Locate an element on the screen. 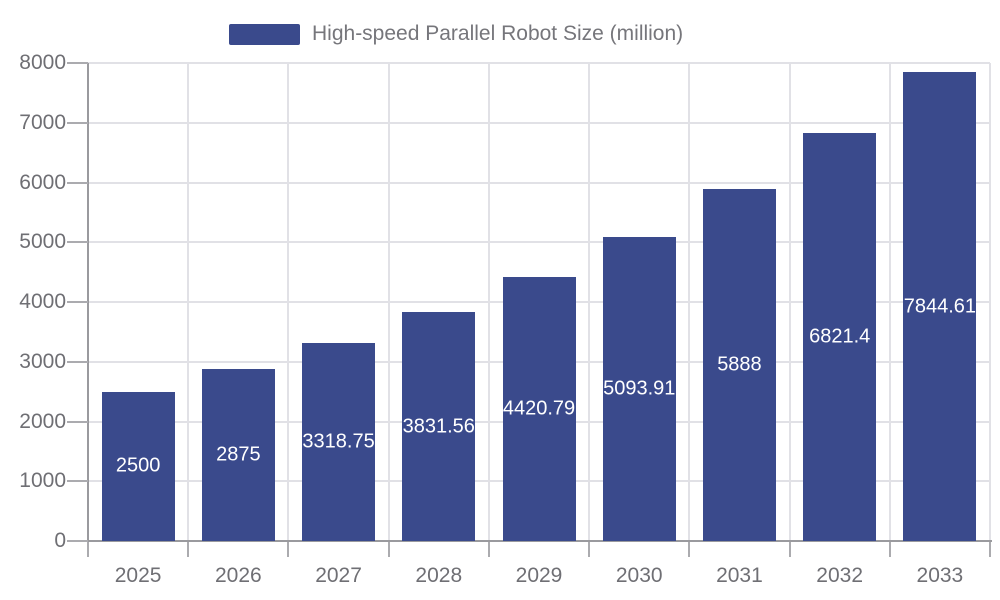 The image size is (1000, 600). legend-swatch-icon is located at coordinates (264, 34).